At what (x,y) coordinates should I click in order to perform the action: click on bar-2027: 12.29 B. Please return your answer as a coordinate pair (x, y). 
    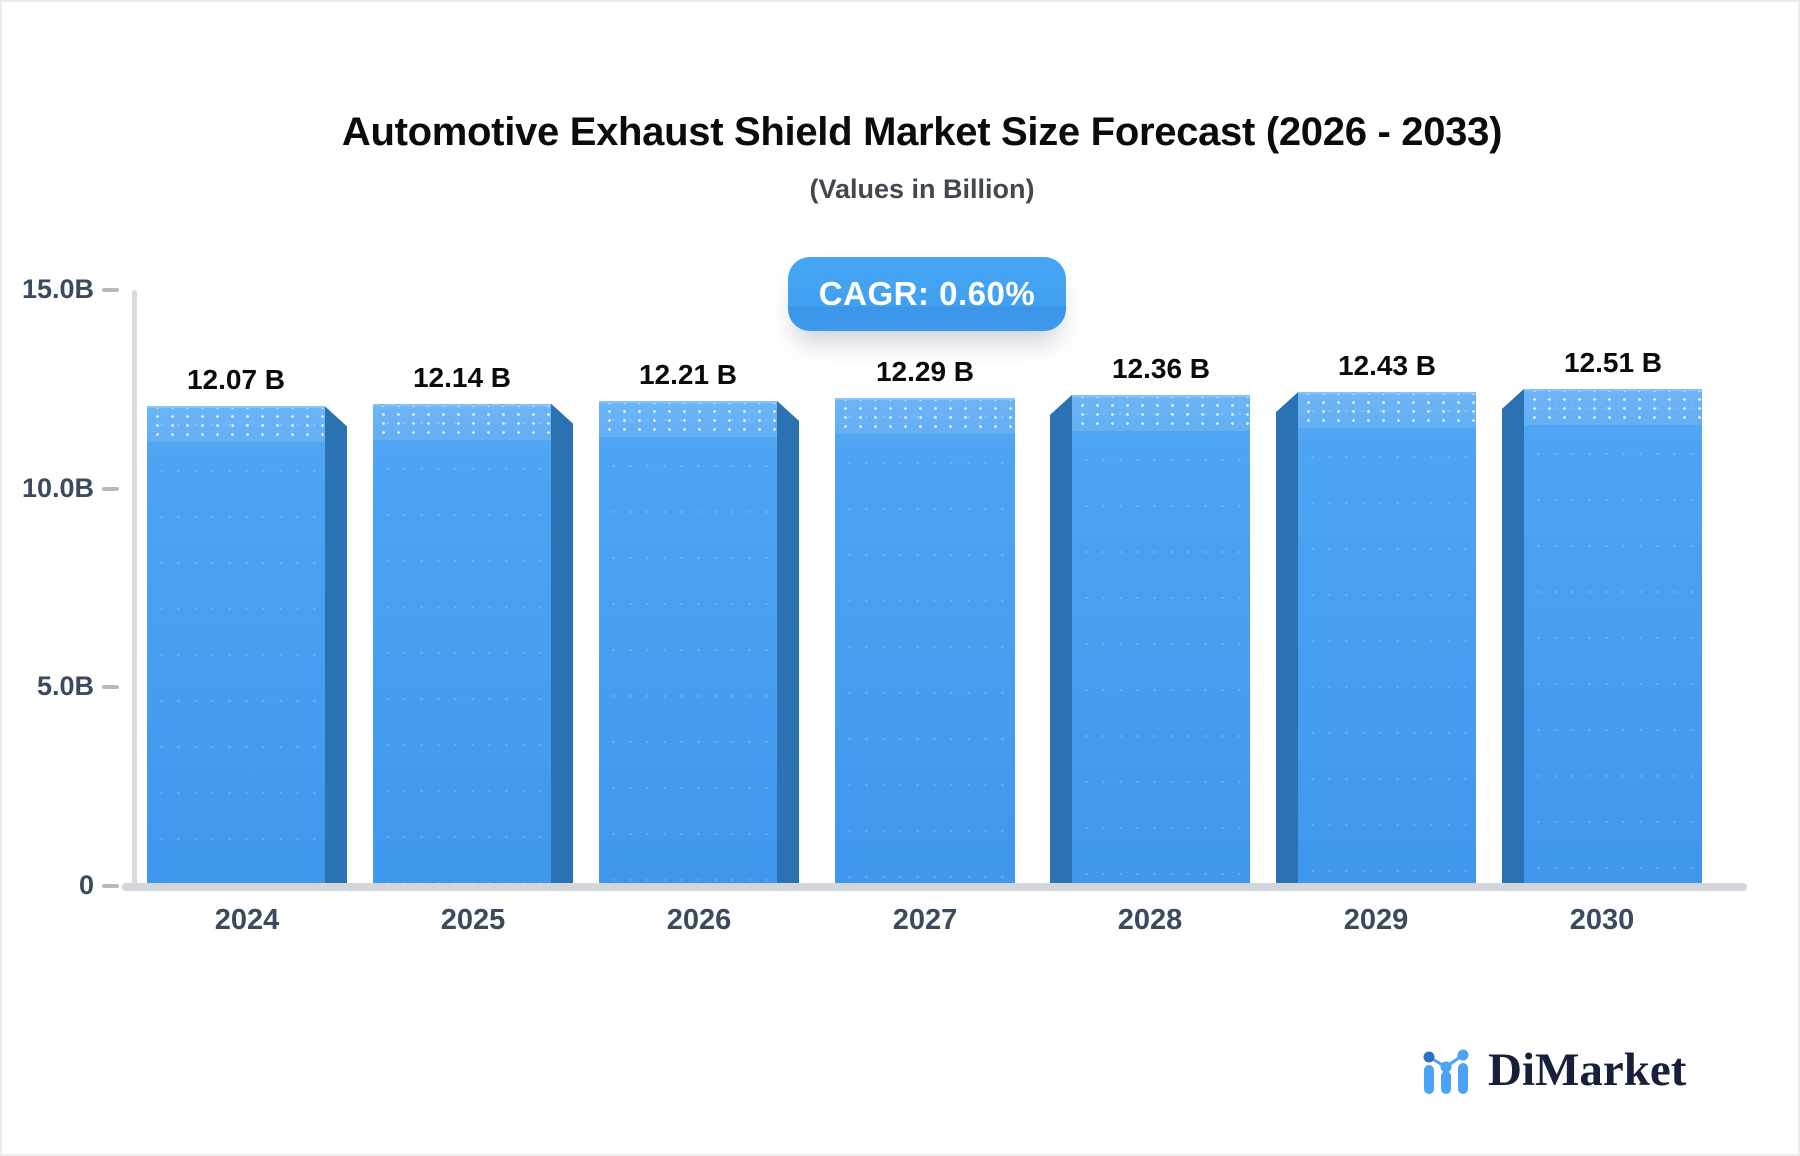
    Looking at the image, I should click on (925, 621).